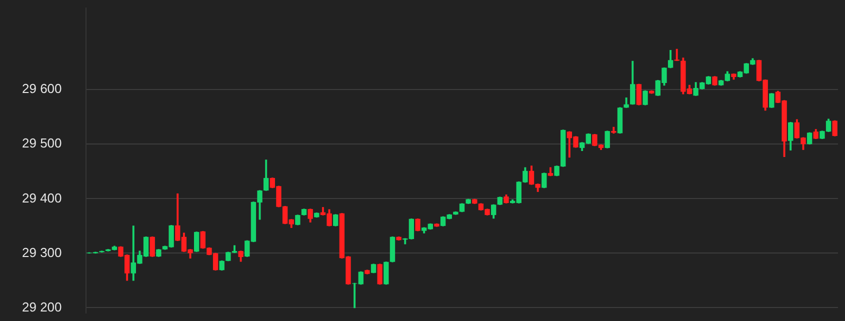 The width and height of the screenshot is (845, 321). I want to click on y-tick-label: 29 200, so click(42, 306).